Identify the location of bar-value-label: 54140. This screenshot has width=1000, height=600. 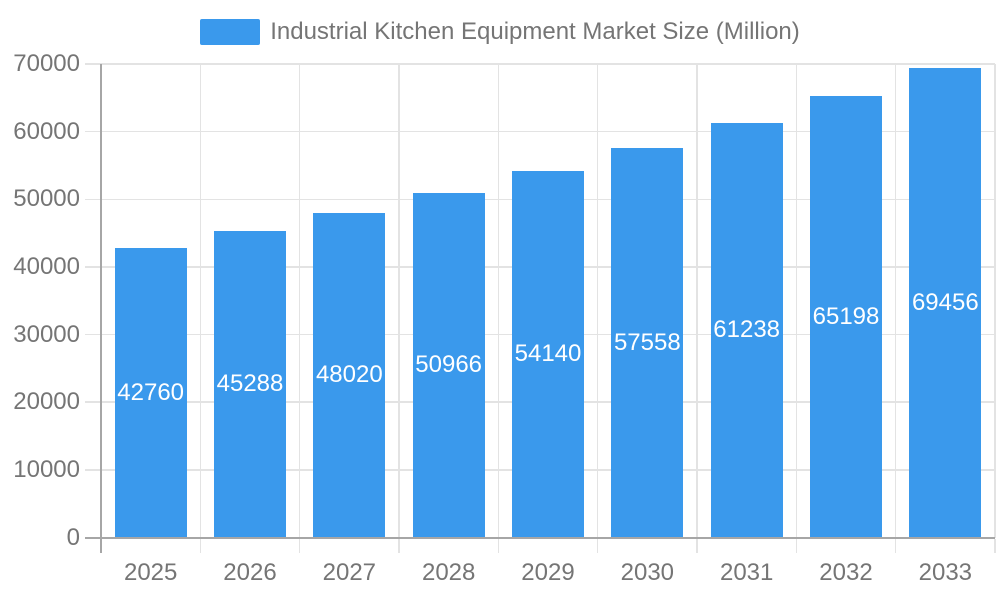
(548, 354).